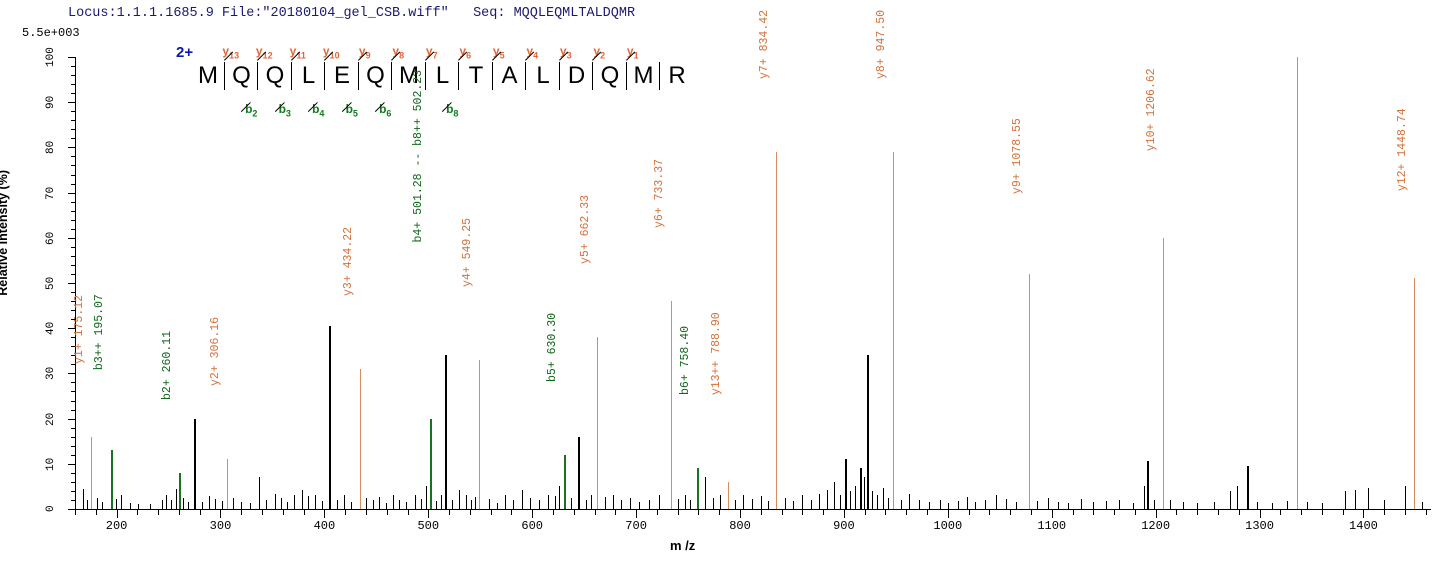 This screenshot has height=566, width=1436. What do you see at coordinates (331, 52) in the screenshot?
I see `y-ion-annotation: y10` at bounding box center [331, 52].